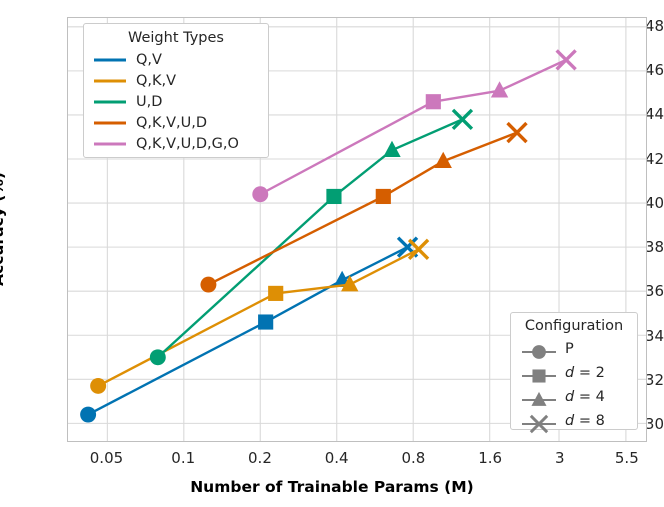 The height and width of the screenshot is (507, 664). What do you see at coordinates (654, 70) in the screenshot?
I see `y-tick-label: 46` at bounding box center [654, 70].